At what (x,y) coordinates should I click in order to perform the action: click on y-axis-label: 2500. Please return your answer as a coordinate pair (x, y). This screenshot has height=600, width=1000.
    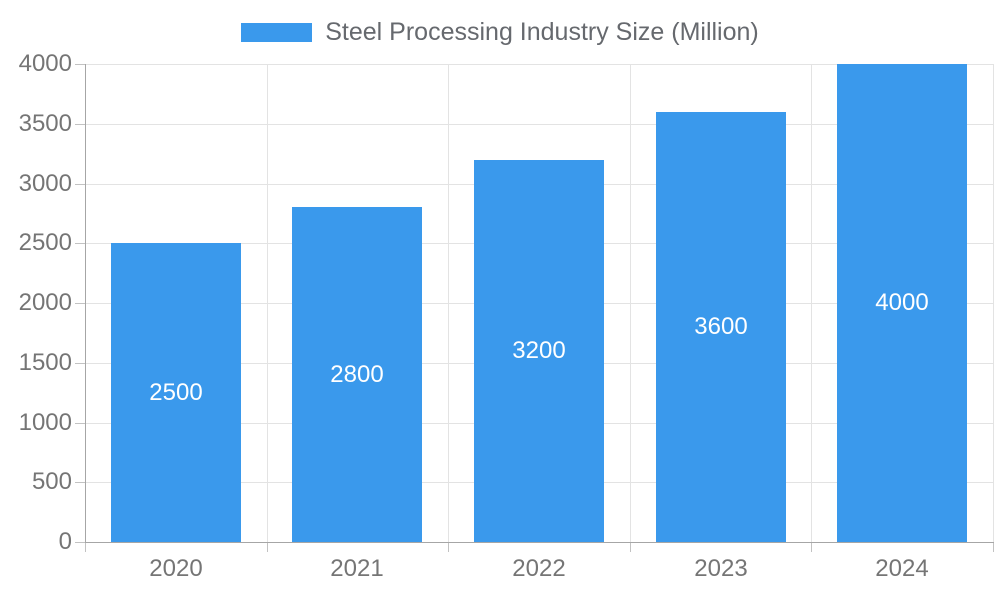
    Looking at the image, I should click on (45, 242).